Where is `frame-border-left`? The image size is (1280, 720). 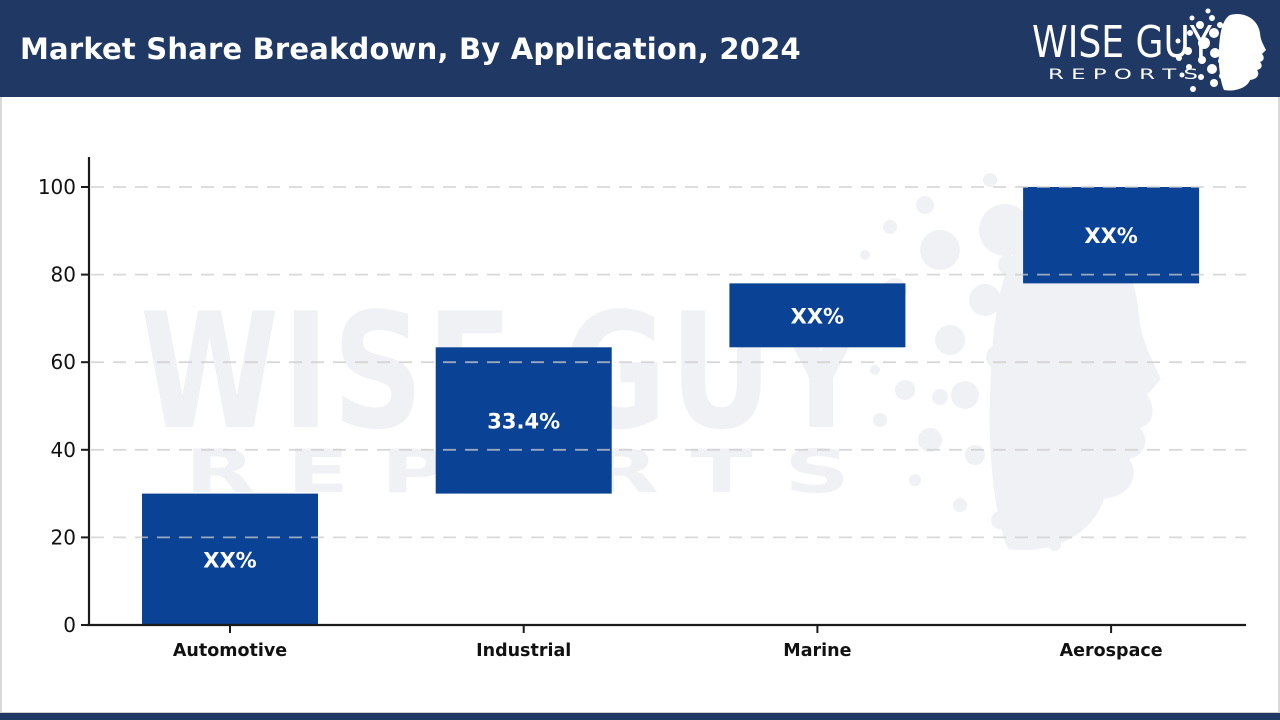
frame-border-left is located at coordinates (1, 405).